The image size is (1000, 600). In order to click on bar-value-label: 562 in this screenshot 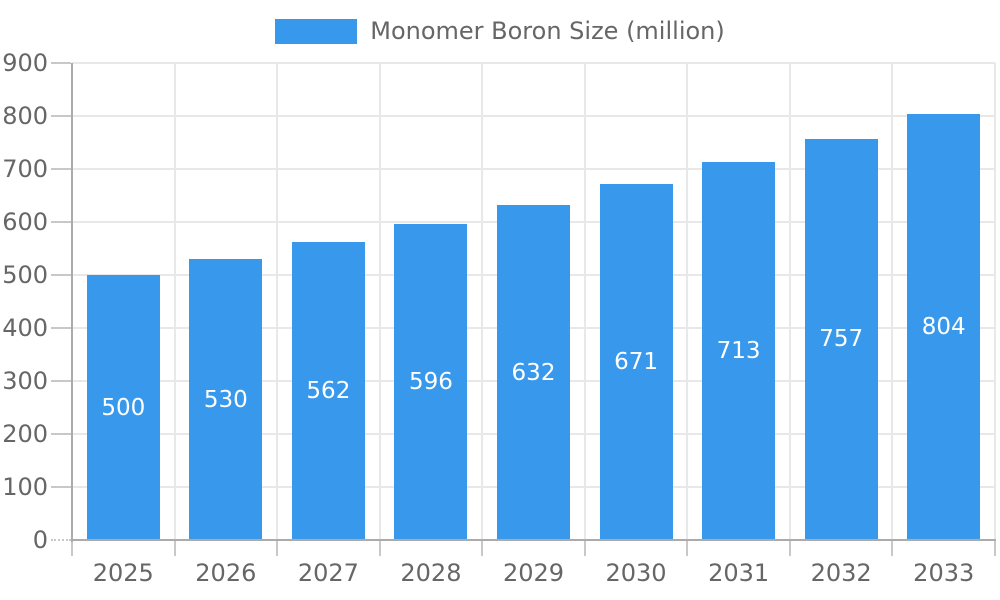, I will do `click(328, 391)`.